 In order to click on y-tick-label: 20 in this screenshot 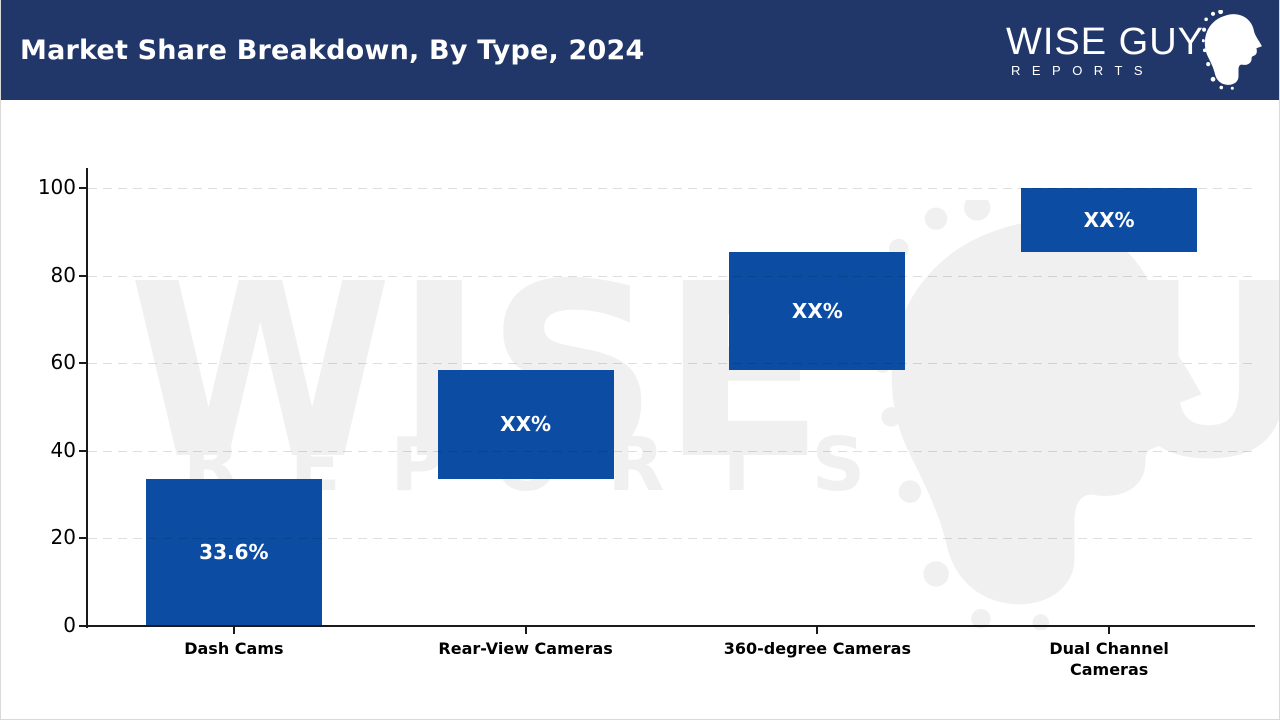, I will do `click(63, 537)`.